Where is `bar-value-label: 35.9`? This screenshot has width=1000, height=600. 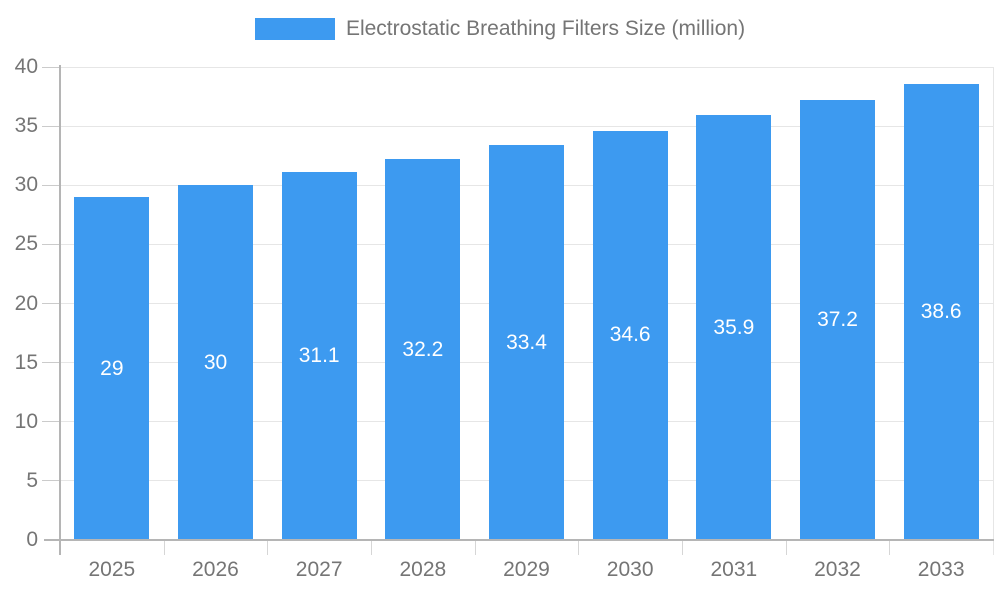
bar-value-label: 35.9 is located at coordinates (734, 327).